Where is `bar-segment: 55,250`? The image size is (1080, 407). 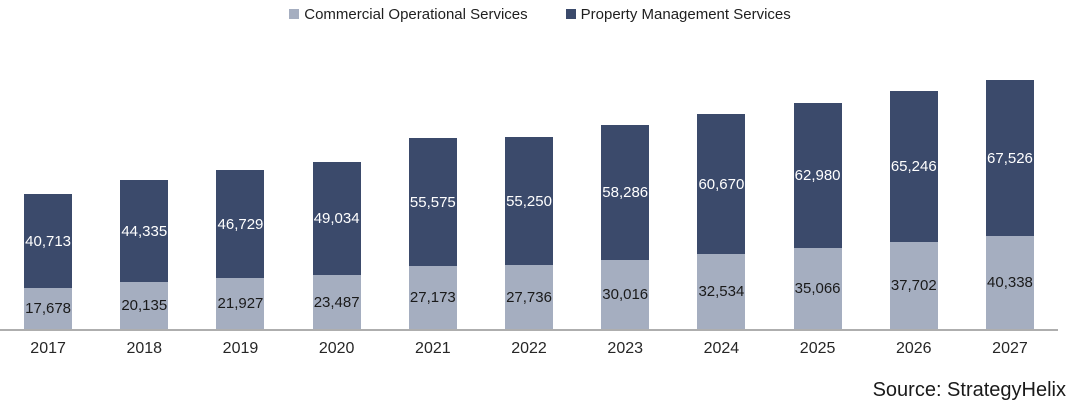 bar-segment: 55,250 is located at coordinates (529, 201).